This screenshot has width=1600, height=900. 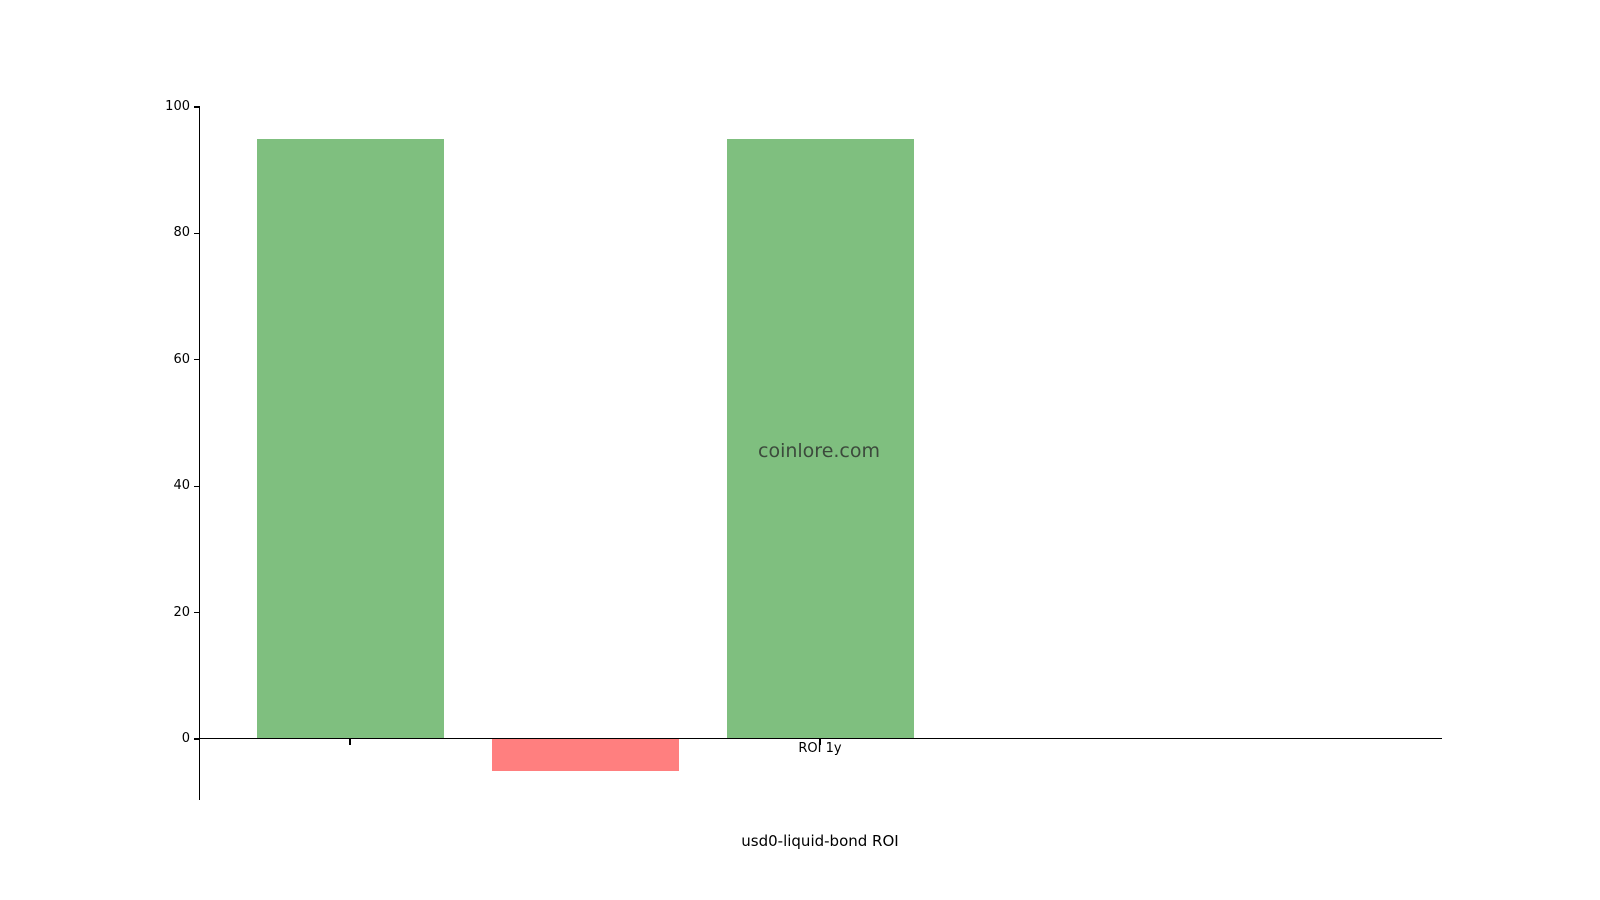 What do you see at coordinates (177, 106) in the screenshot?
I see `y-tick-label: 100` at bounding box center [177, 106].